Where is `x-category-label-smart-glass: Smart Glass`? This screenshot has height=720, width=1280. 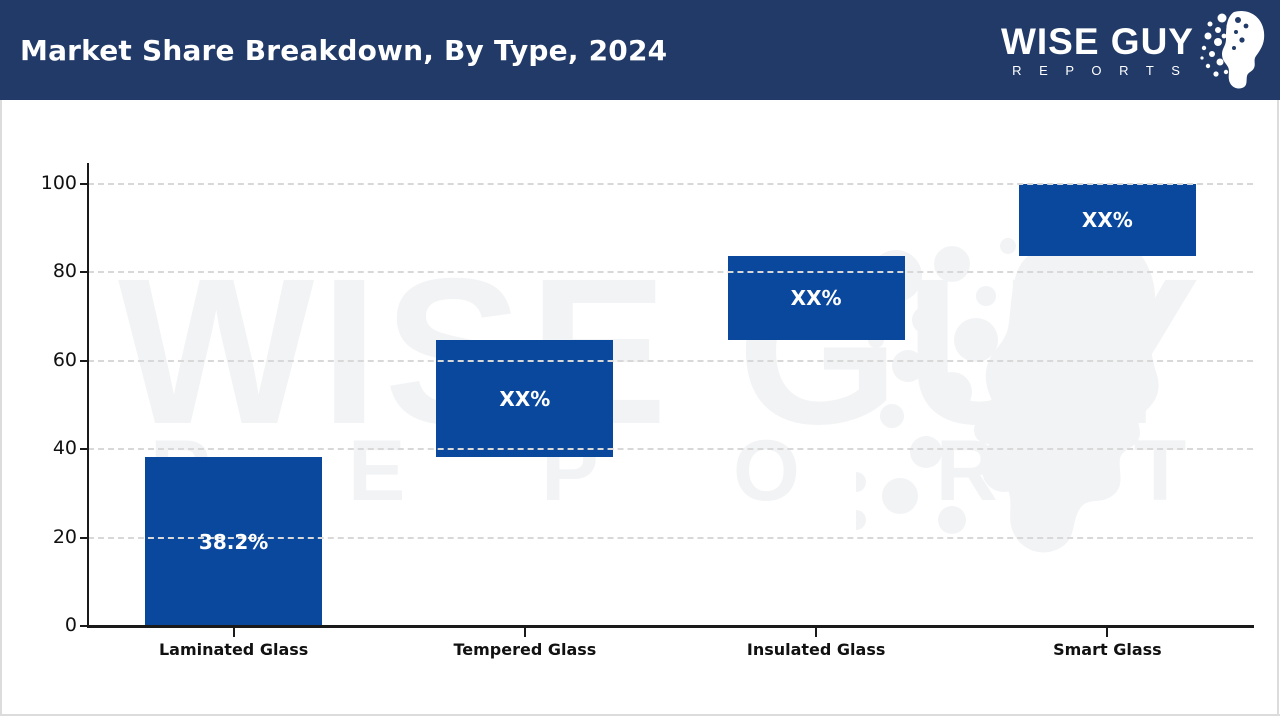 x-category-label-smart-glass: Smart Glass is located at coordinates (1107, 649).